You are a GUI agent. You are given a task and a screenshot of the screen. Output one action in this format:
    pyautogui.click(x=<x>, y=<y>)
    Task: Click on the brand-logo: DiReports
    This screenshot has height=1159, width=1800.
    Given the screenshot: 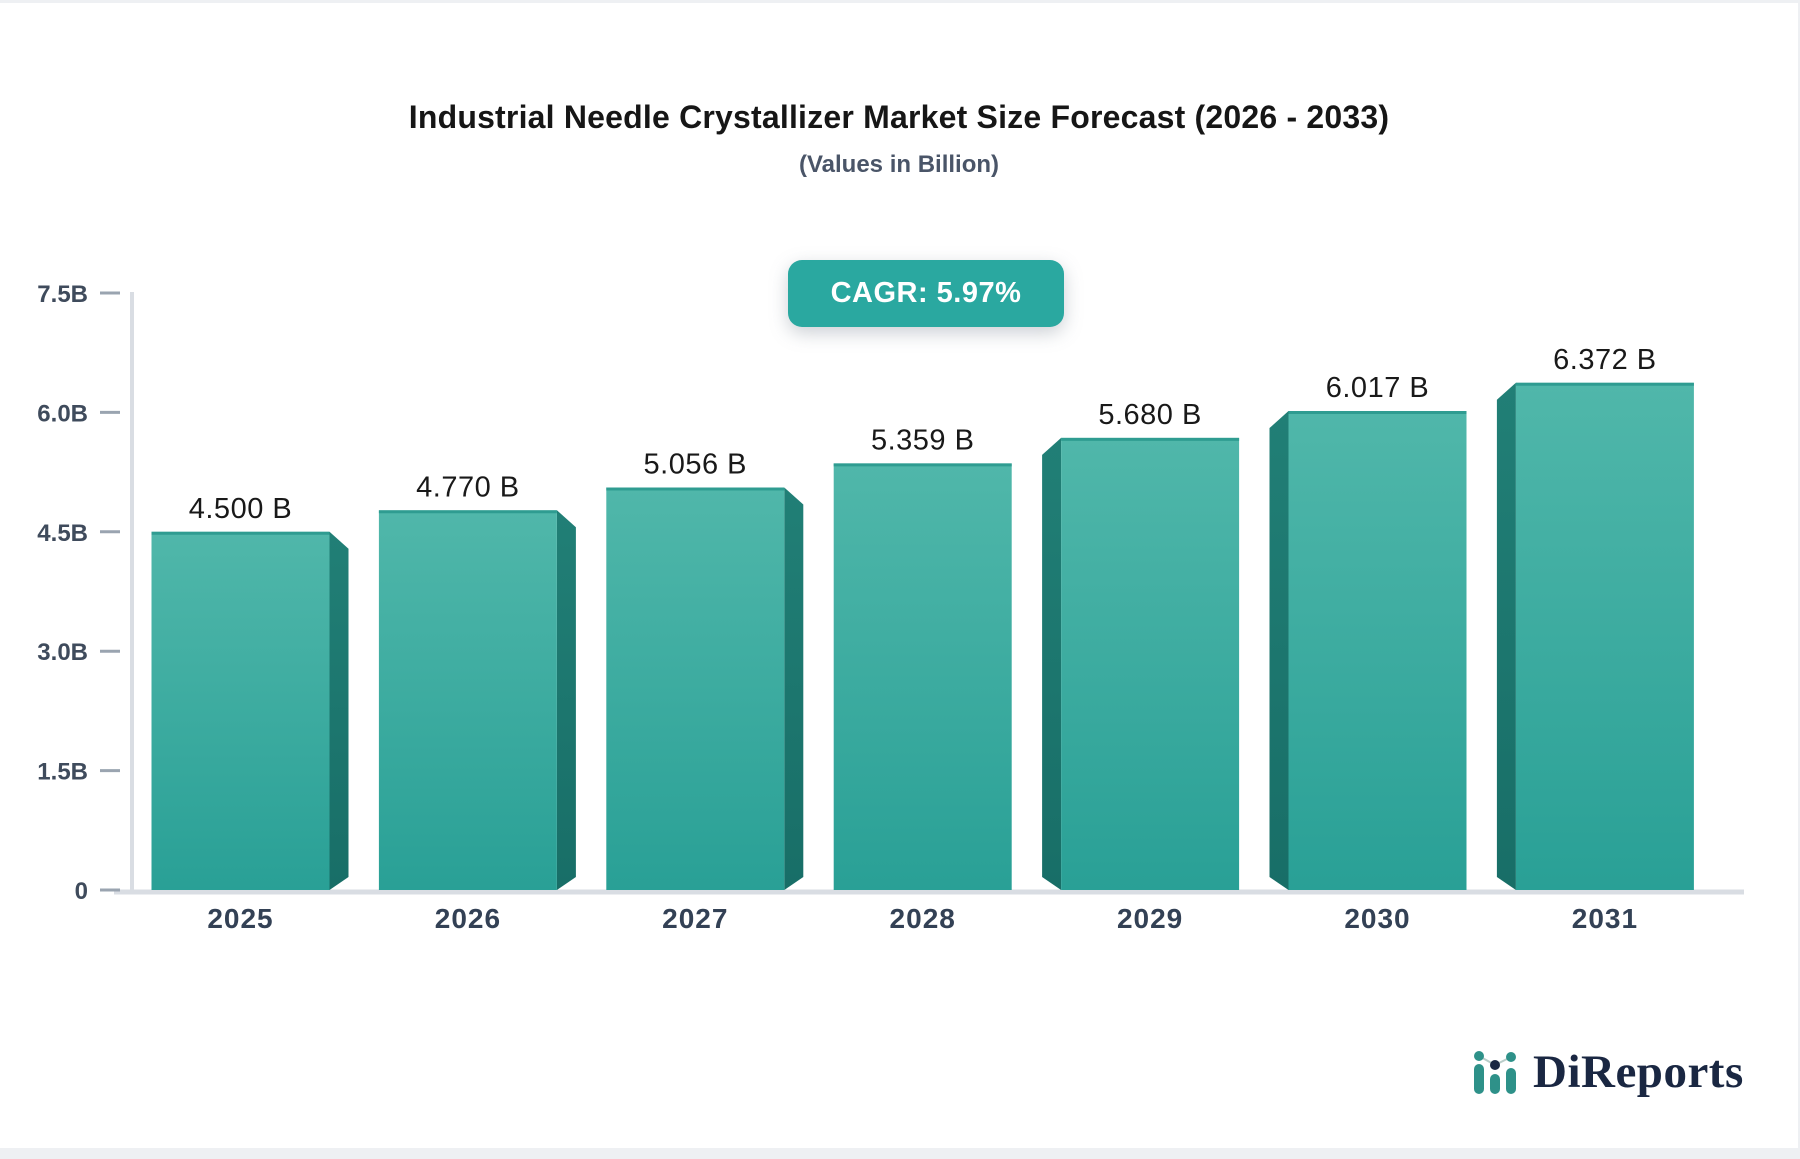 What is the action you would take?
    pyautogui.click(x=1607, y=1072)
    